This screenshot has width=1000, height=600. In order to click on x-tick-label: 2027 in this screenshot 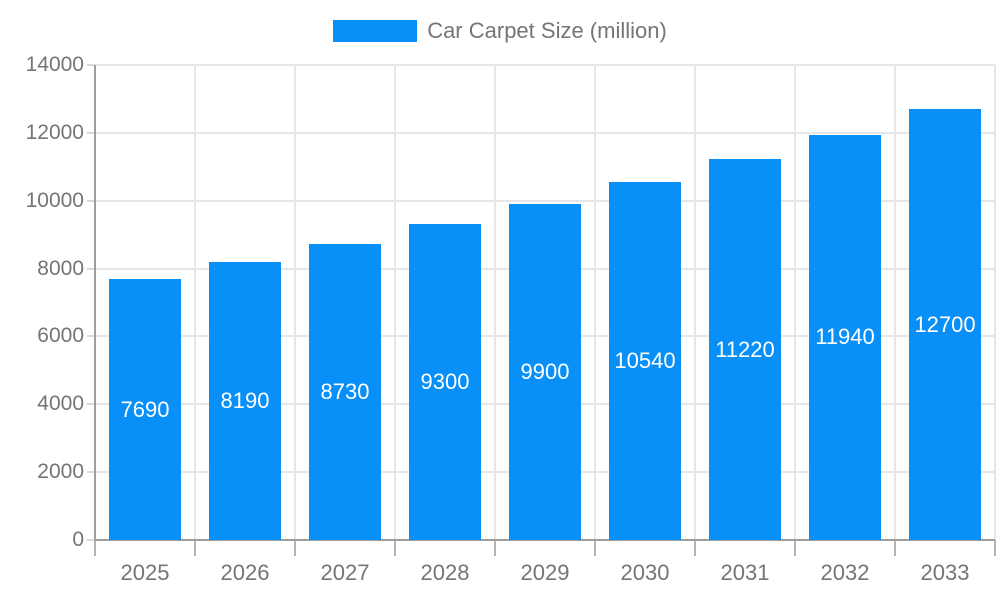, I will do `click(345, 572)`.